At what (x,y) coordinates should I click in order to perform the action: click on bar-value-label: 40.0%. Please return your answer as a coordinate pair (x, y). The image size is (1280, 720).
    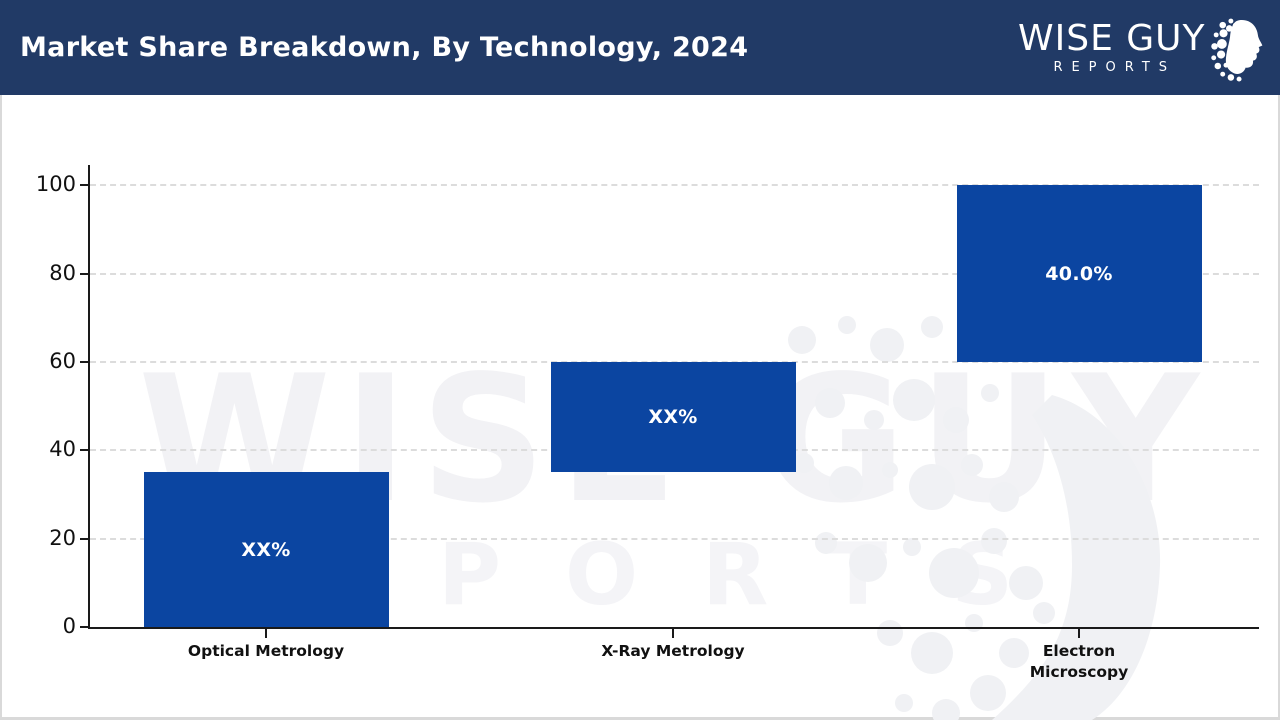
    Looking at the image, I should click on (1079, 273).